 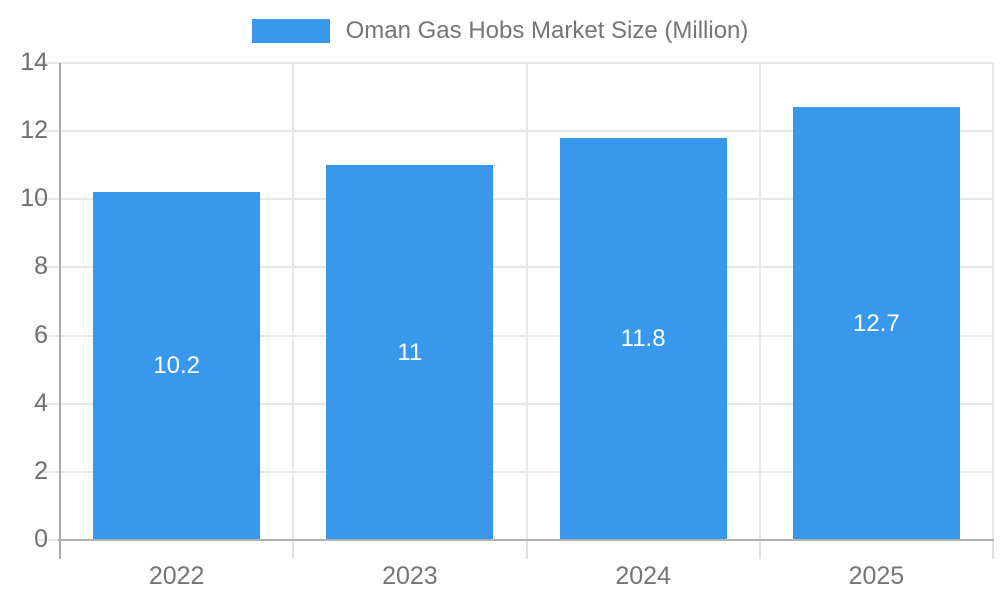 I want to click on y-axis-tick-label: 8, so click(x=41, y=266).